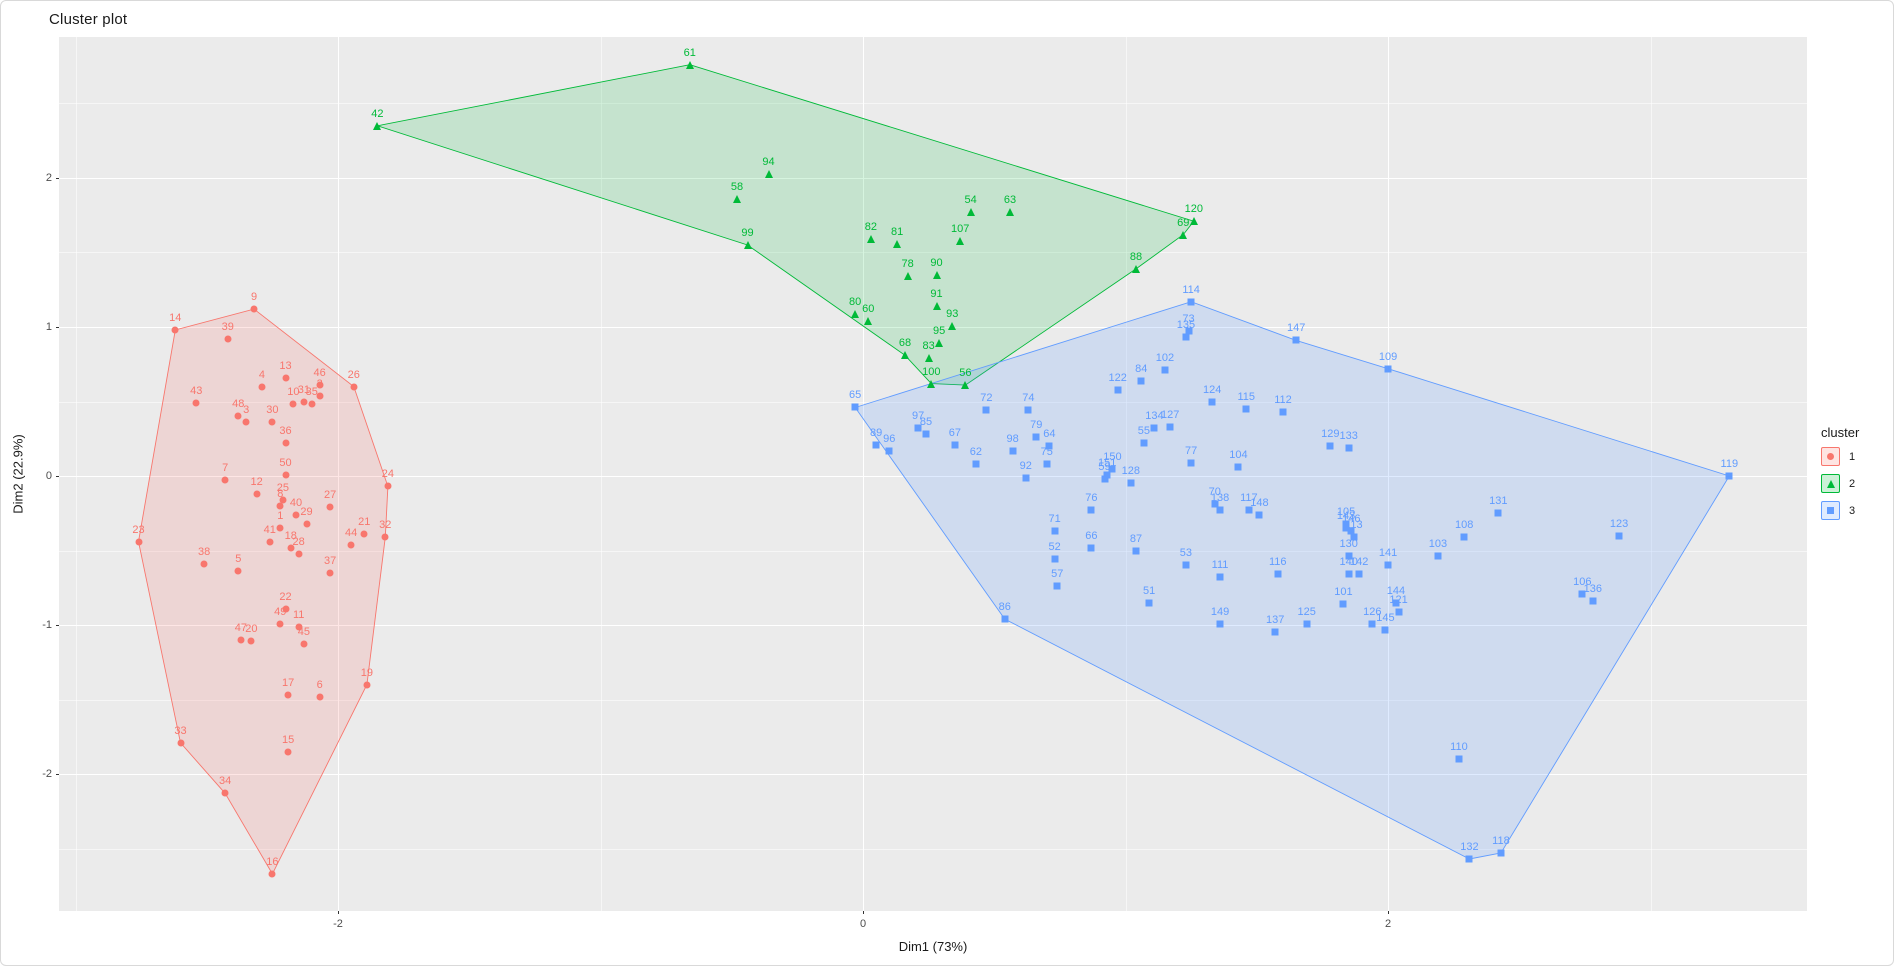 The height and width of the screenshot is (966, 1894). What do you see at coordinates (1104, 466) in the screenshot?
I see `point-label-59: 59` at bounding box center [1104, 466].